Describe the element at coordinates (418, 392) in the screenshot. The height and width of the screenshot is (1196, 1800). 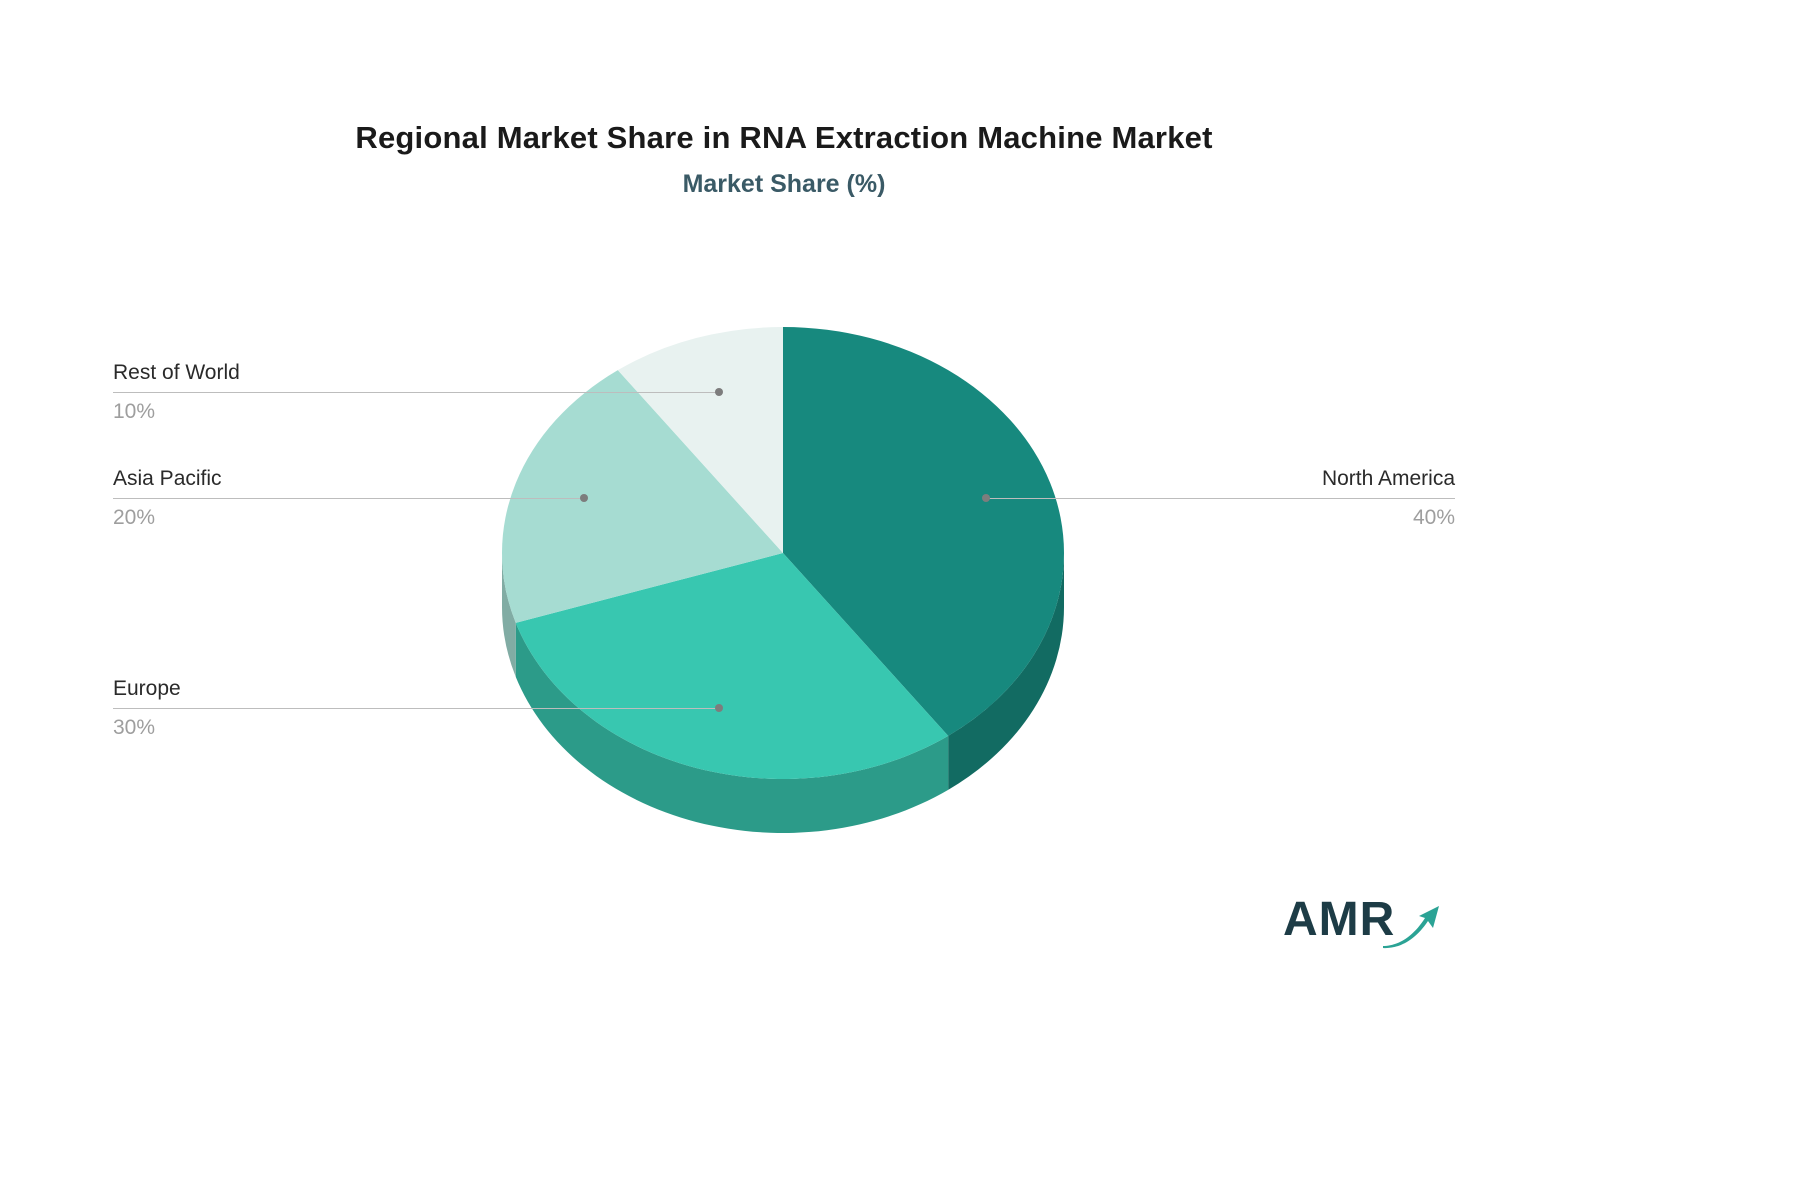
I see `leader-line-rest-of-world` at that location.